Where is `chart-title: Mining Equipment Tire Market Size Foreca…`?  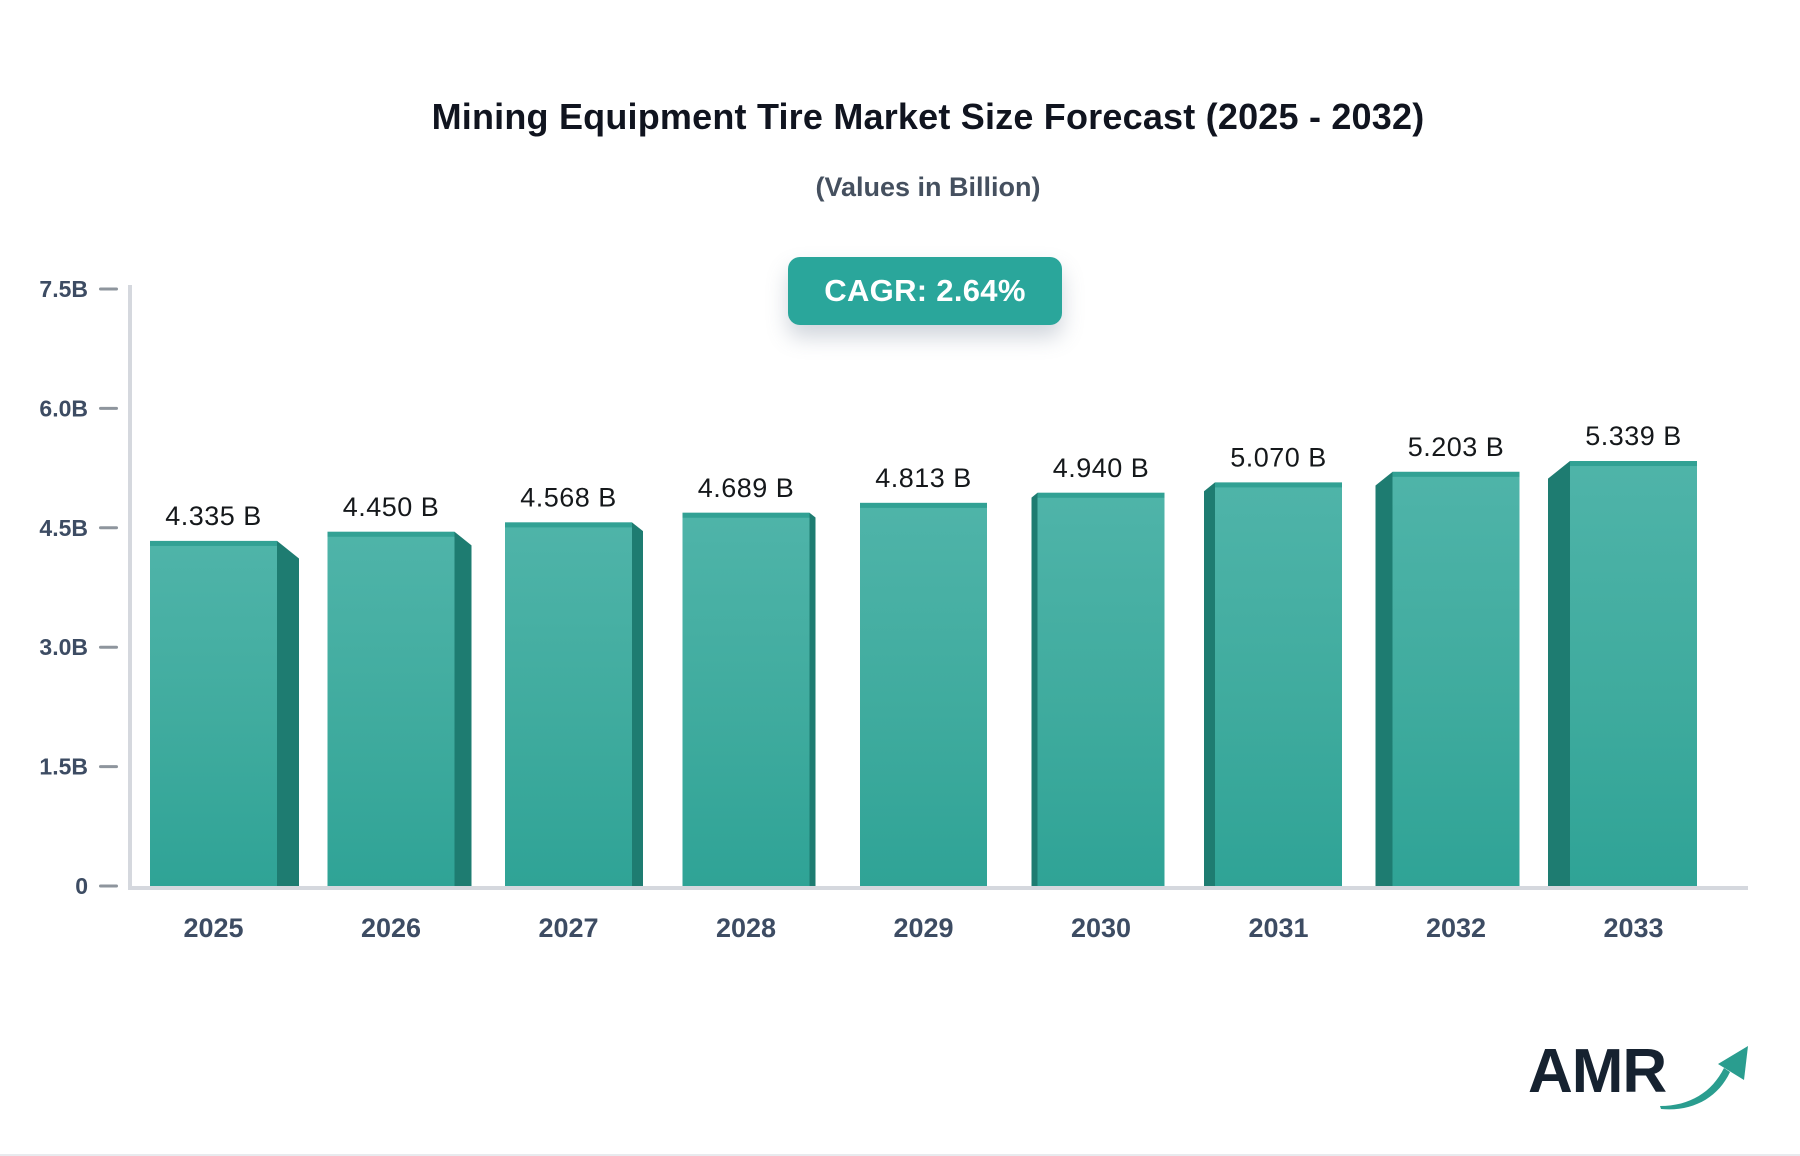
chart-title: Mining Equipment Tire Market Size Foreca… is located at coordinates (928, 116).